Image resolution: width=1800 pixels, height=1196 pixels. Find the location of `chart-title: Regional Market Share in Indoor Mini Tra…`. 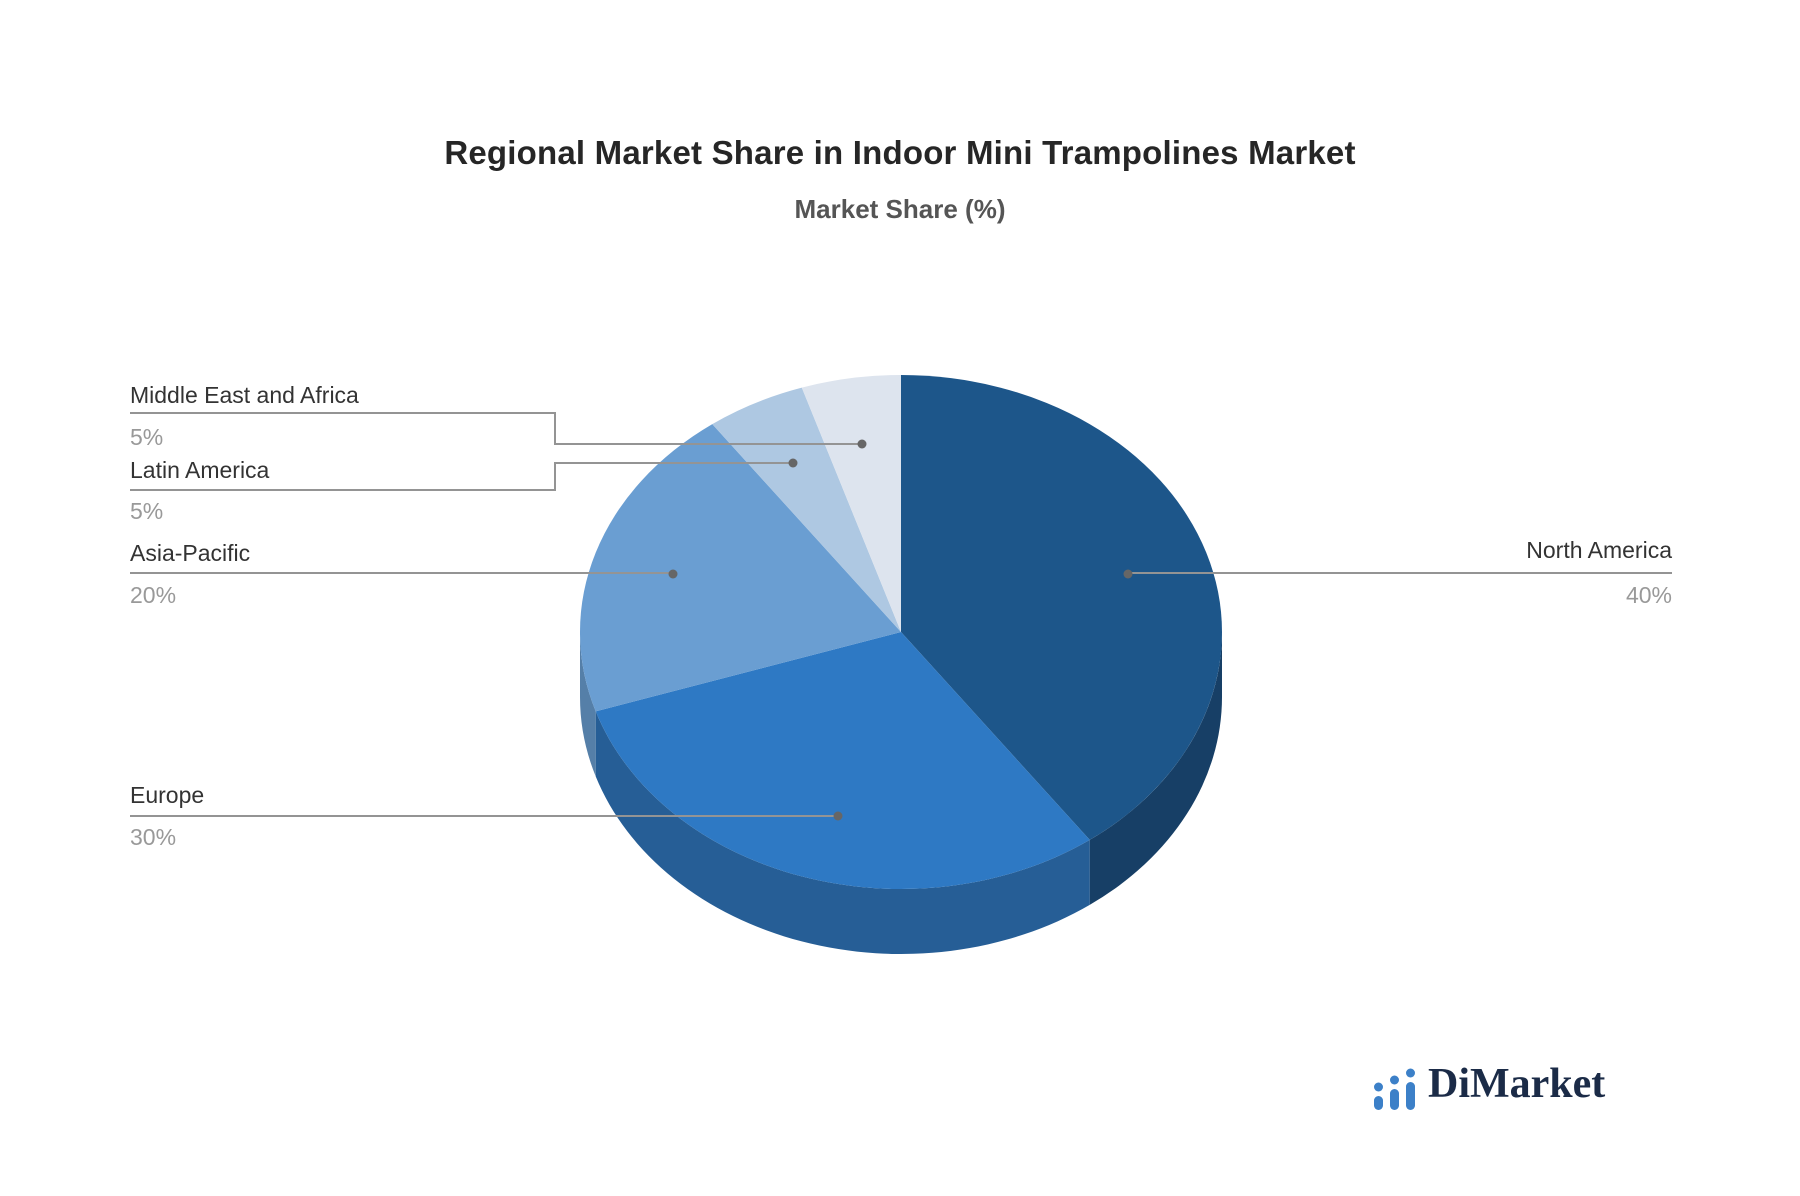

chart-title: Regional Market Share in Indoor Mini Tra… is located at coordinates (900, 152).